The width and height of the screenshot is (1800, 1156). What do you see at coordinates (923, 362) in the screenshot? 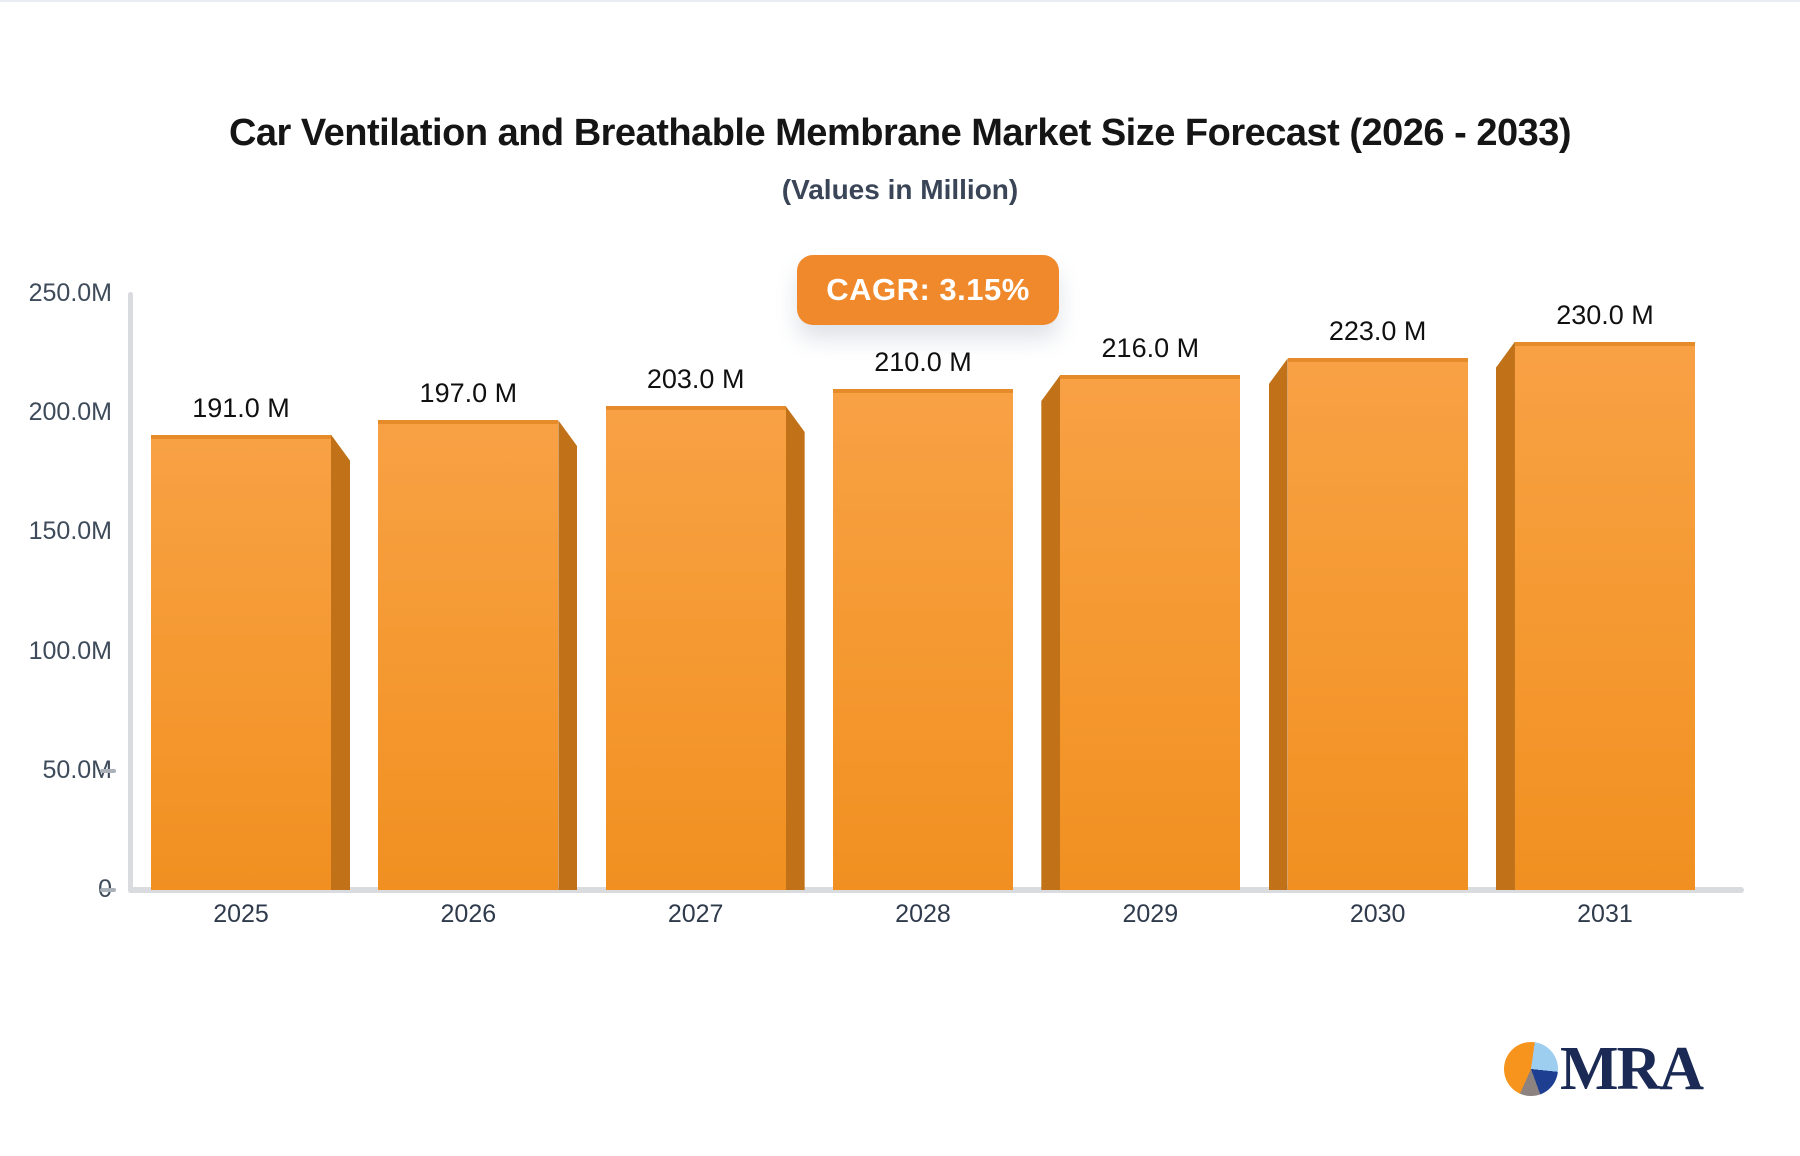
I see `bar-value-label: 210.0 M` at bounding box center [923, 362].